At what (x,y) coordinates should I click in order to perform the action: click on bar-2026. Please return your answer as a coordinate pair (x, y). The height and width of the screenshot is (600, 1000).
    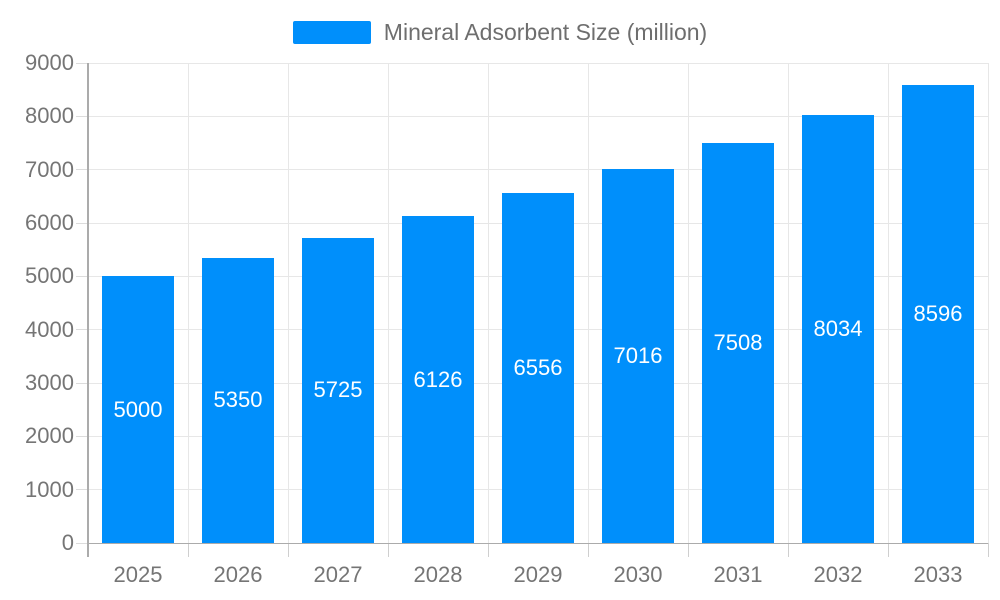
    Looking at the image, I should click on (238, 400).